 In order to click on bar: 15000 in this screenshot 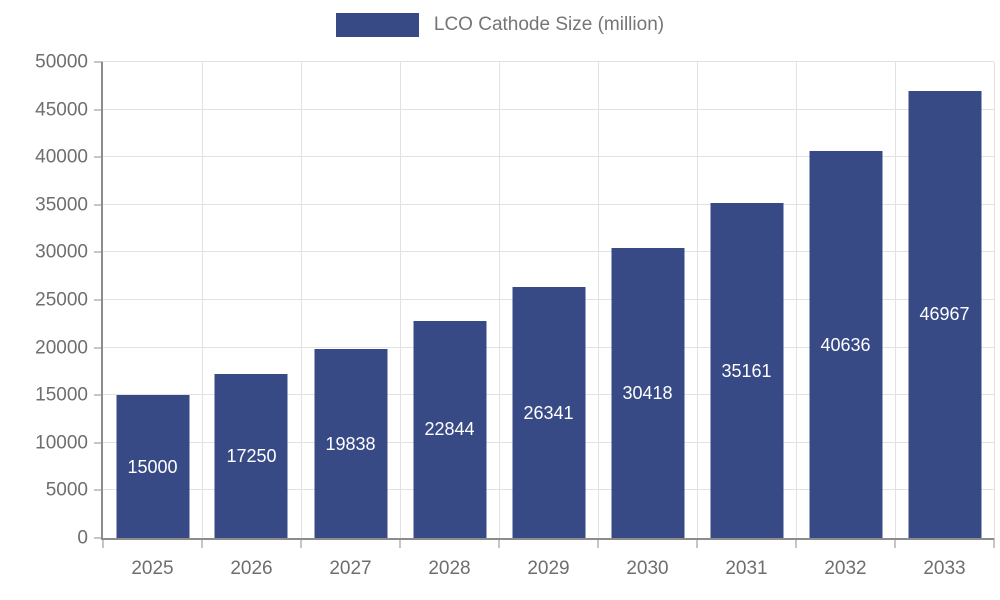, I will do `click(152, 466)`.